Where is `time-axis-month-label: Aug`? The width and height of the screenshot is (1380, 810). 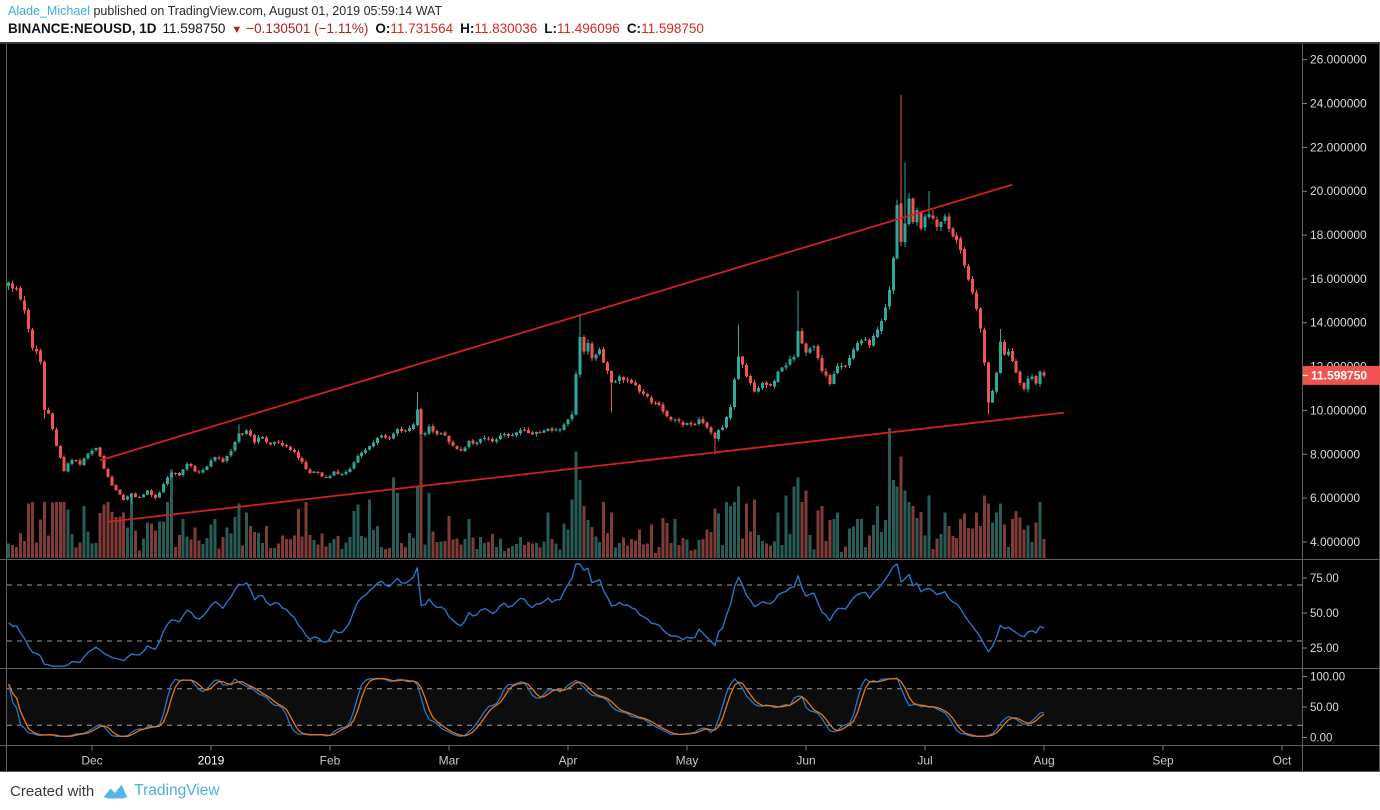
time-axis-month-label: Aug is located at coordinates (1043, 761).